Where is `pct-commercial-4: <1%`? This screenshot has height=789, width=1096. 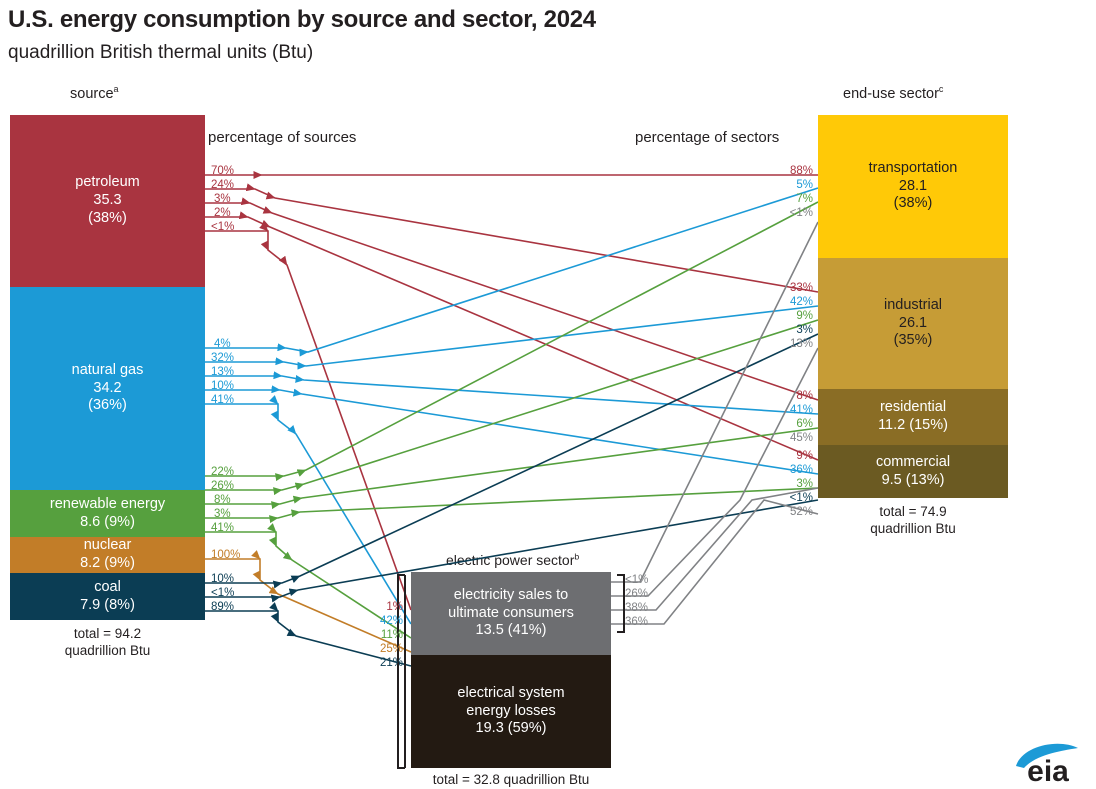 pct-commercial-4: <1% is located at coordinates (801, 498).